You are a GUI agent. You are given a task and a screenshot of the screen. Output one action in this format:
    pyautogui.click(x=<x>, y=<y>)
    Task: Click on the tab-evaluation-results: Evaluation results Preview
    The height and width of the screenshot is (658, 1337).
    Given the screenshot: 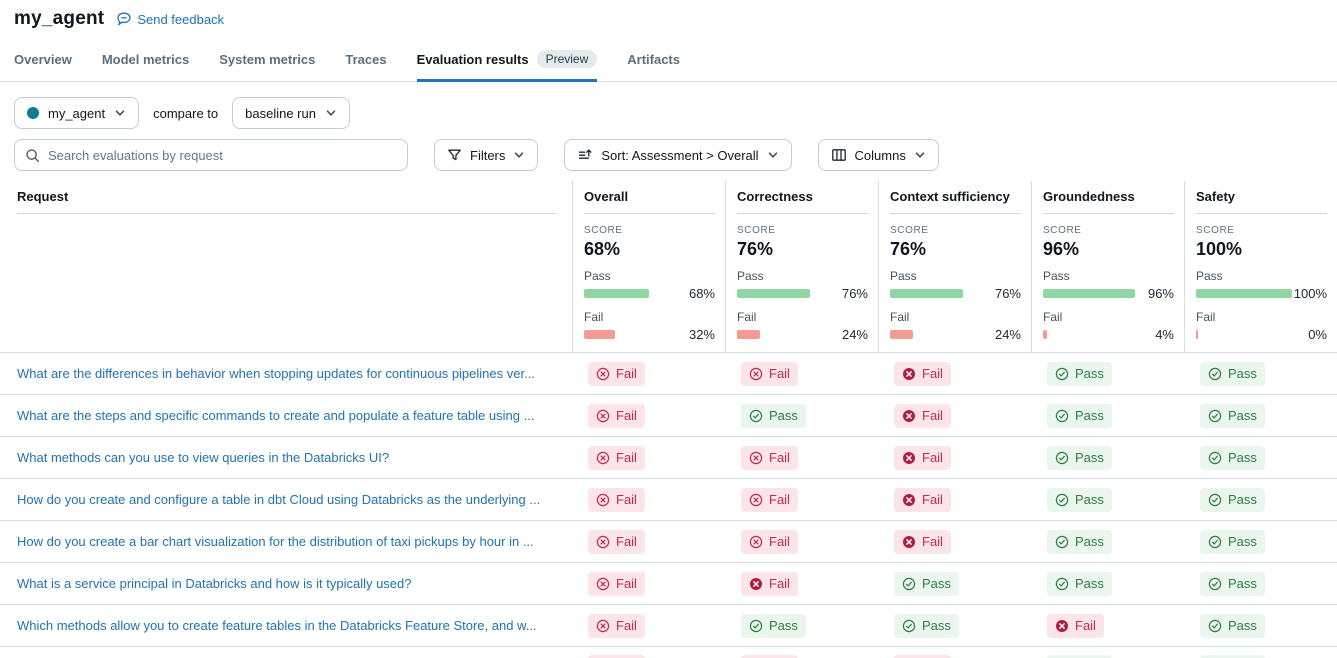 What is the action you would take?
    pyautogui.click(x=507, y=64)
    